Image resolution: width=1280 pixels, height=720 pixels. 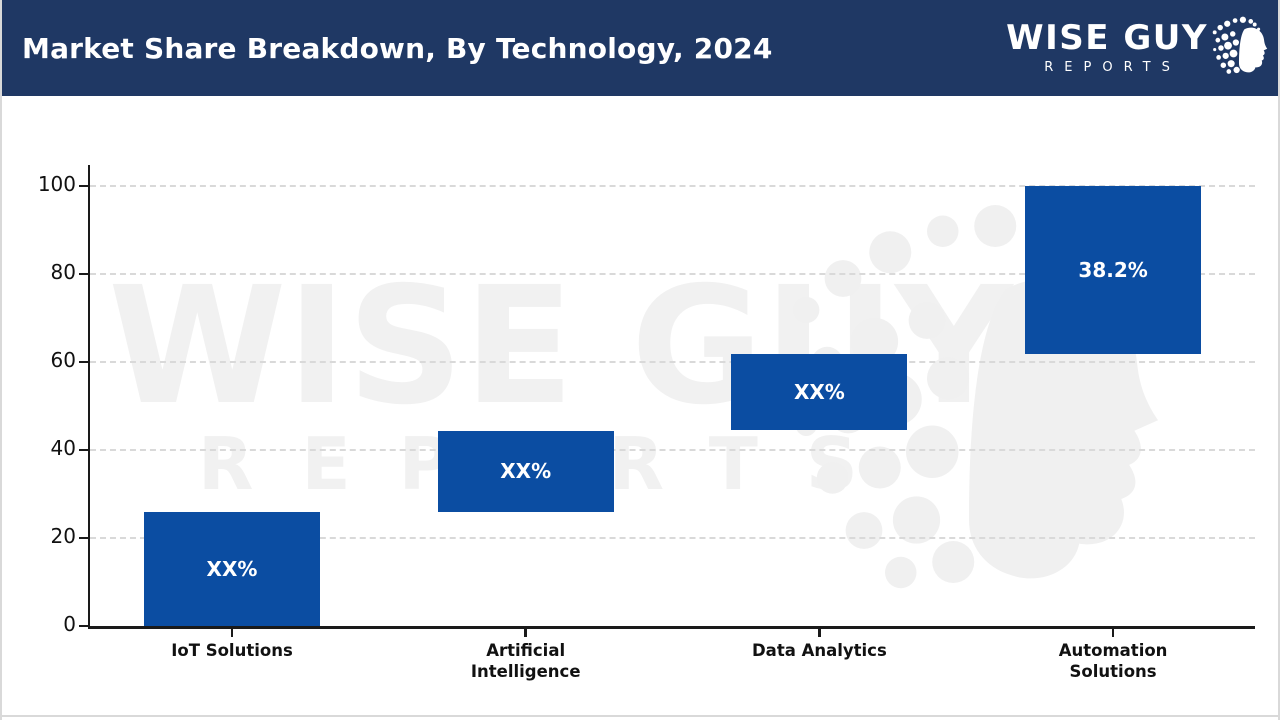 I want to click on y-tick-label: 40, so click(x=63, y=448).